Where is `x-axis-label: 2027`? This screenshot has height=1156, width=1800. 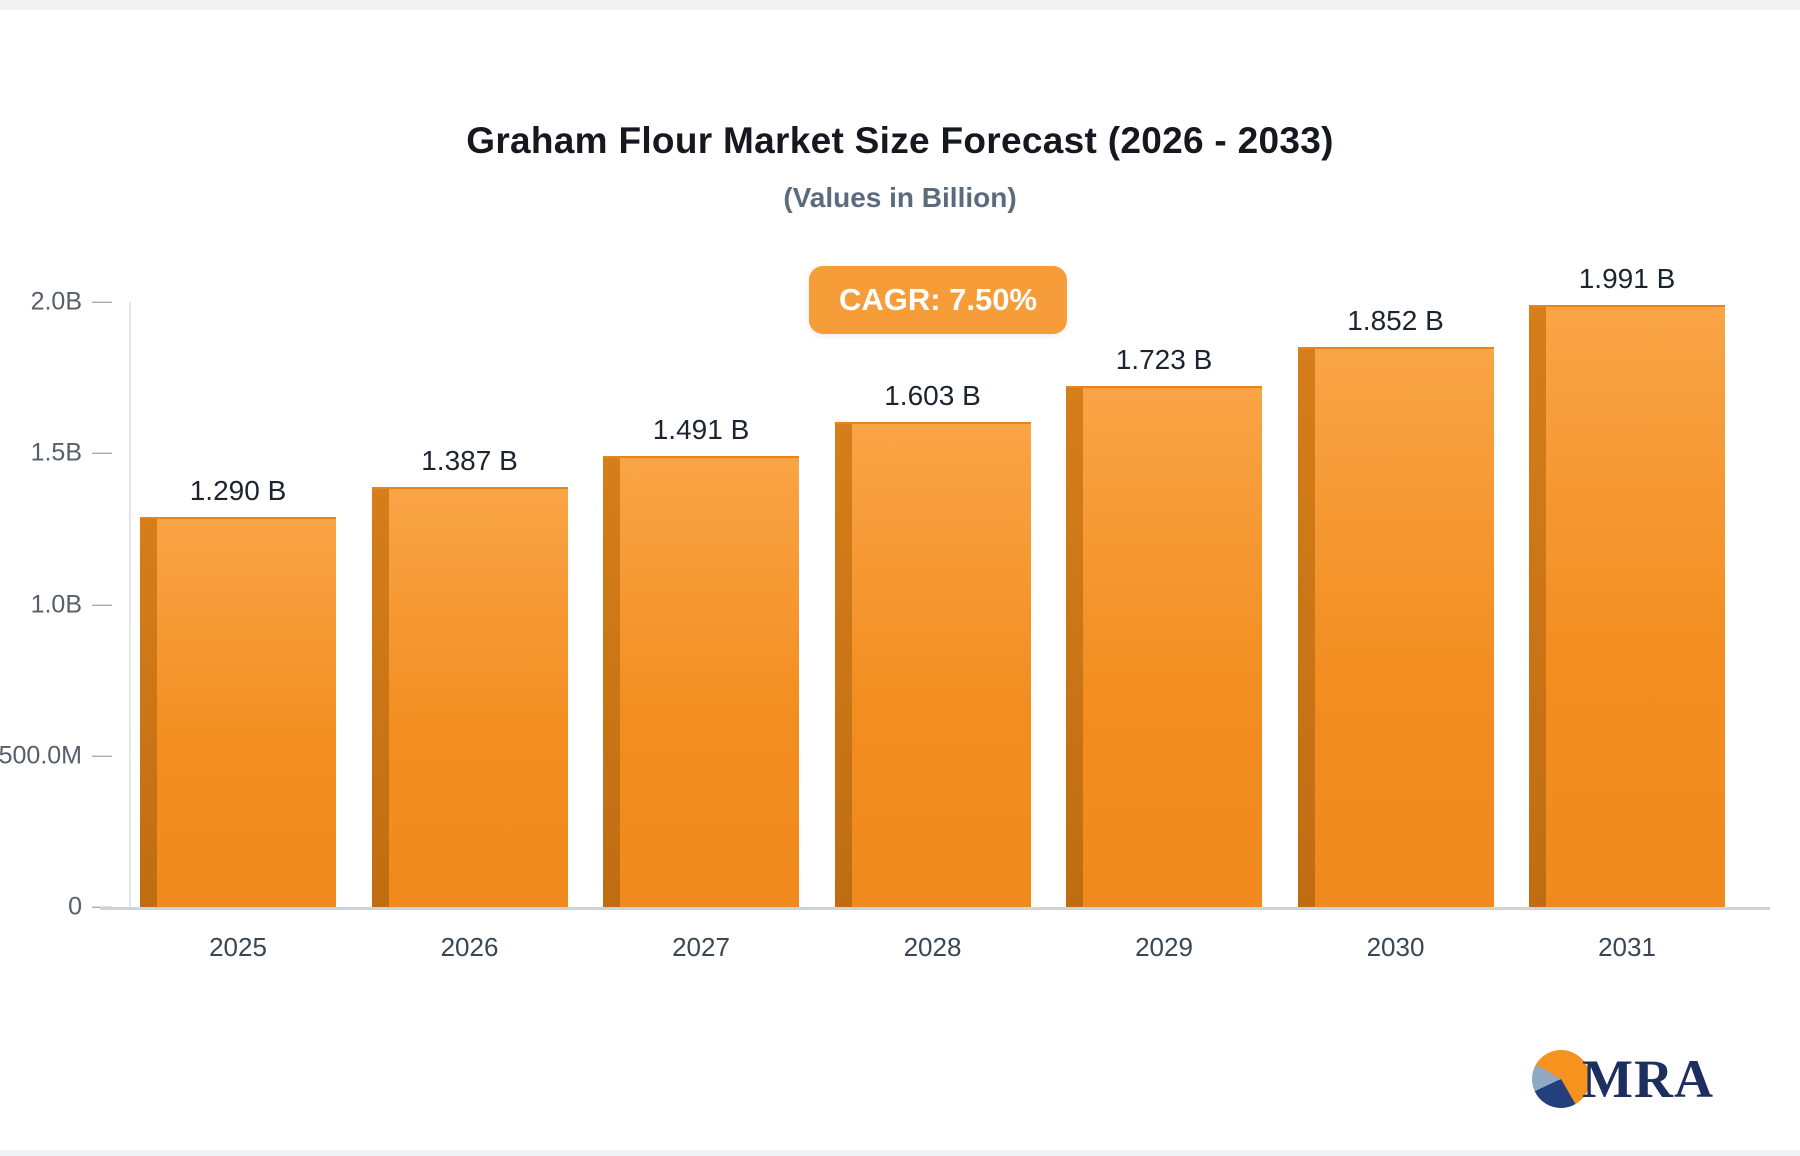 x-axis-label: 2027 is located at coordinates (701, 947).